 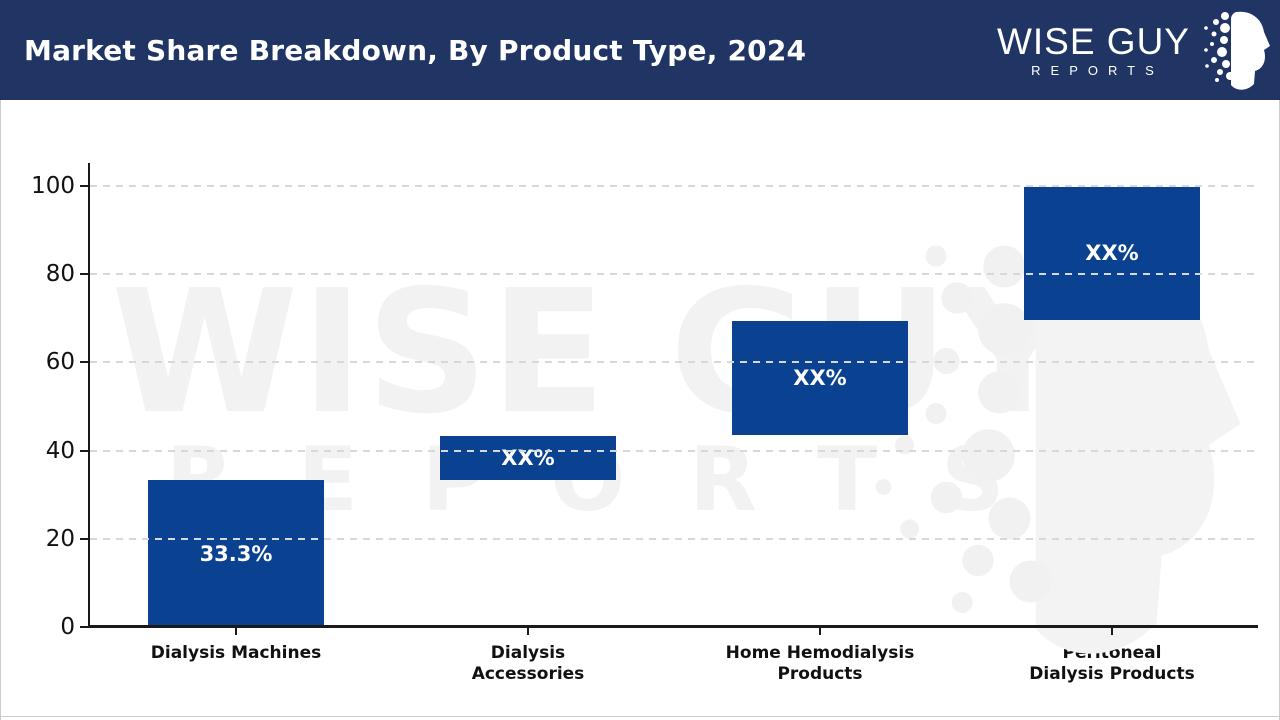 What do you see at coordinates (60, 362) in the screenshot?
I see `y-tick-label: 60` at bounding box center [60, 362].